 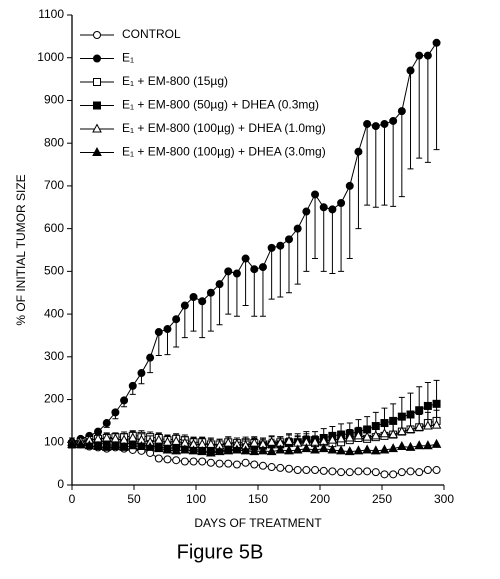 What do you see at coordinates (224, 152) in the screenshot?
I see `legend-label: E₁ + EM-800 (100µg) + DHEA (3.0mg)` at bounding box center [224, 152].